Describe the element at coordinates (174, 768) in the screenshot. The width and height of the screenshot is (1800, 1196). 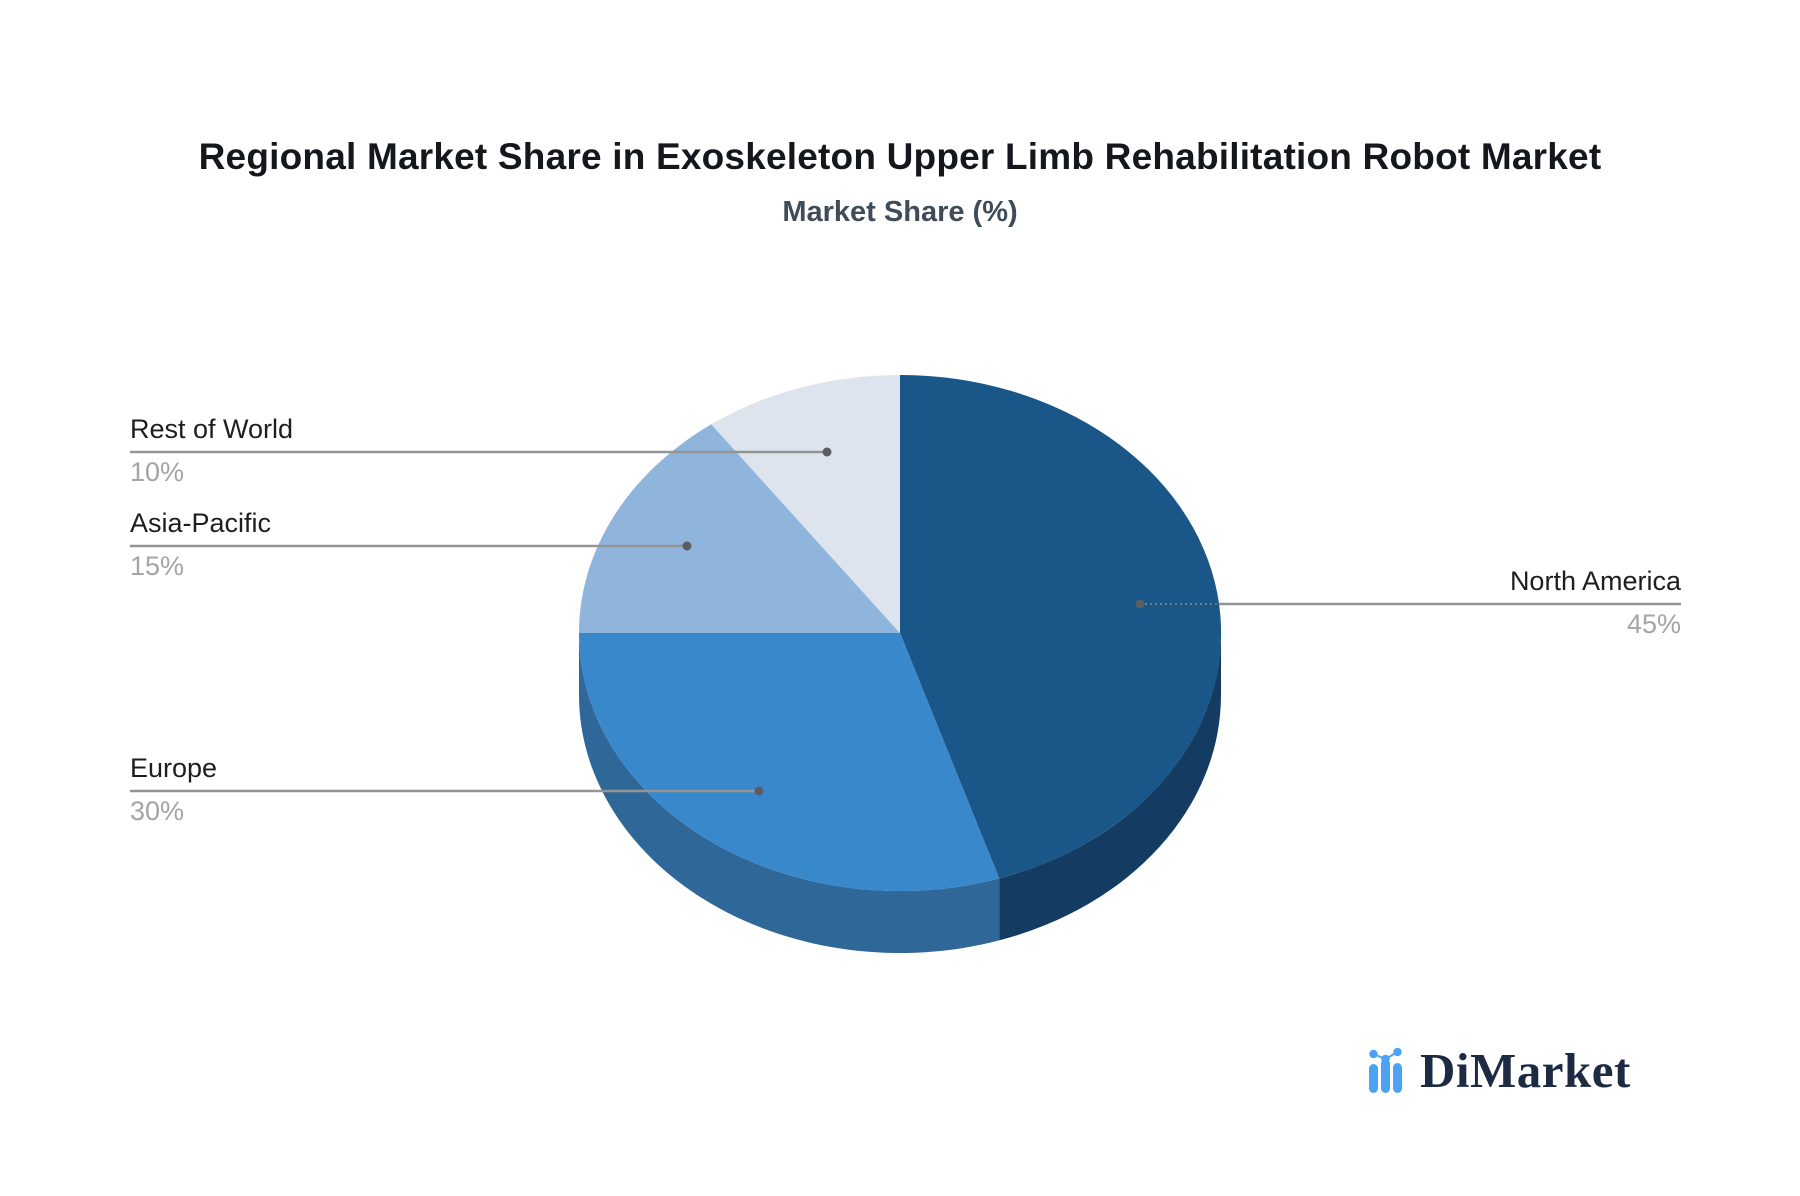
I see `label-europe: Europe` at that location.